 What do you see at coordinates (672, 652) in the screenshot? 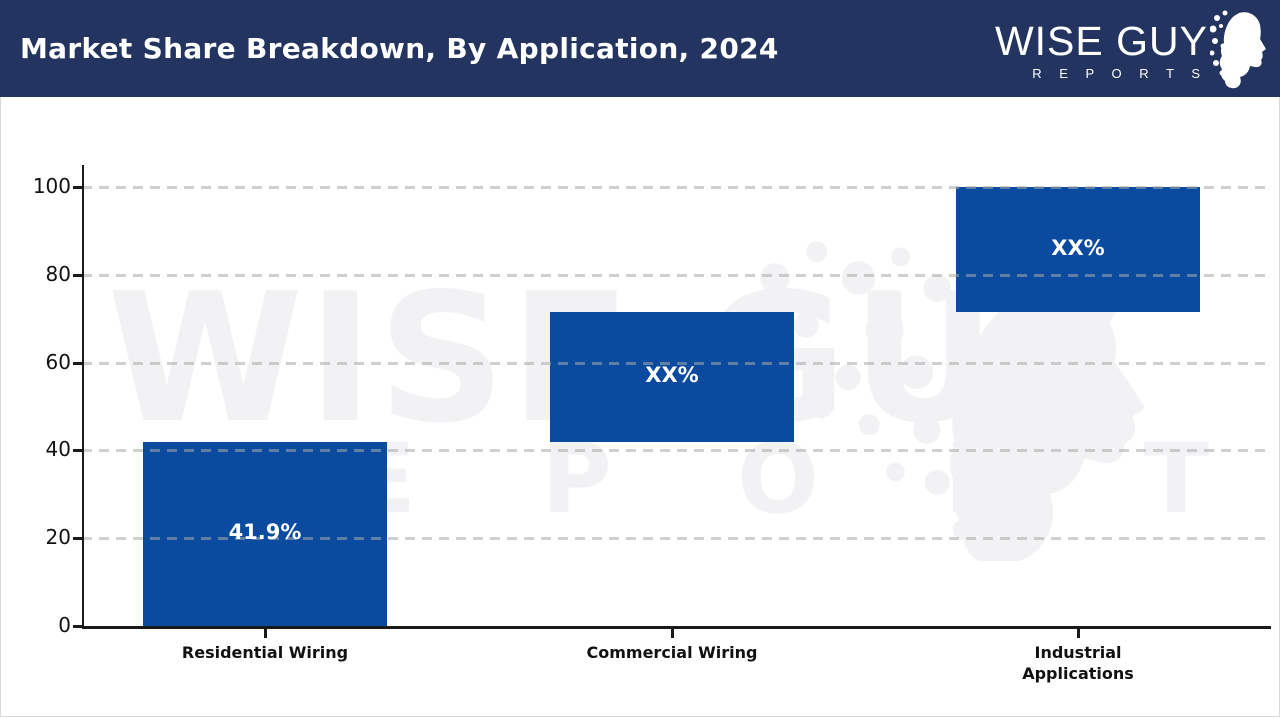
I see `x-tick-label: Commercial Wiring` at bounding box center [672, 652].